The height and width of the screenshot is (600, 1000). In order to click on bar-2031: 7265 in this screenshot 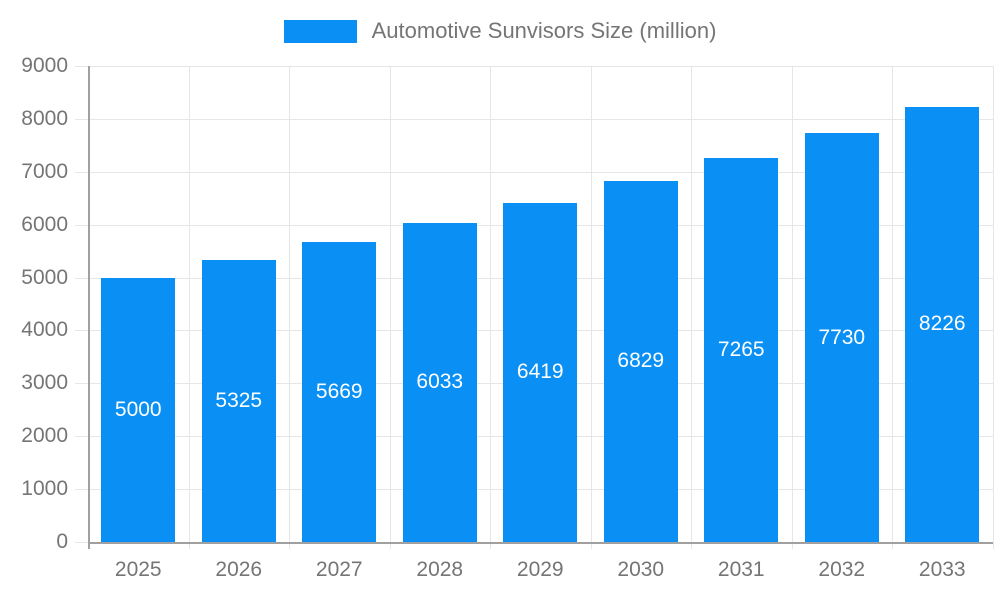, I will do `click(741, 349)`.